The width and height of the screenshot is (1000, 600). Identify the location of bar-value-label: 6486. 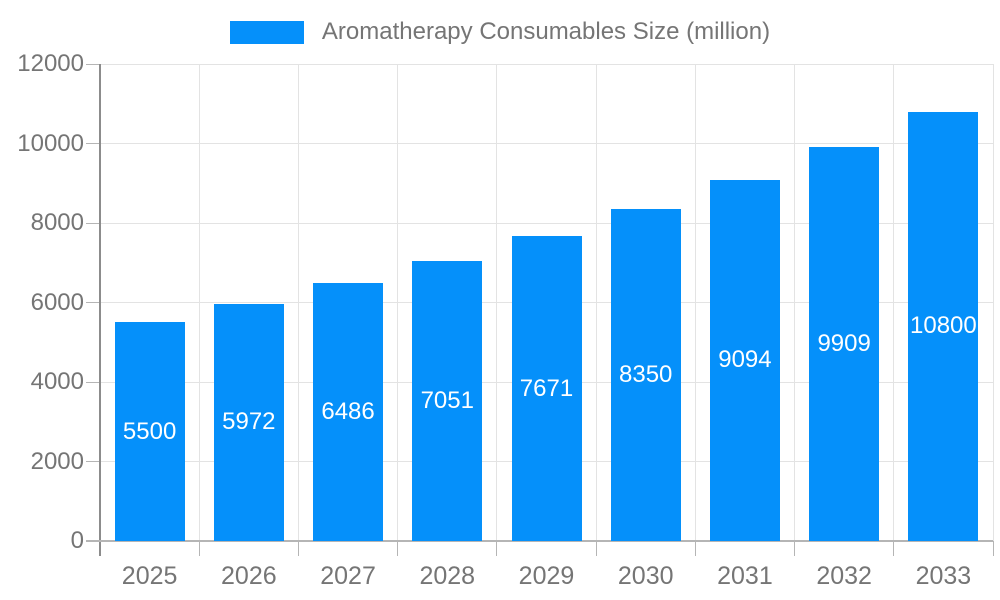
(348, 412).